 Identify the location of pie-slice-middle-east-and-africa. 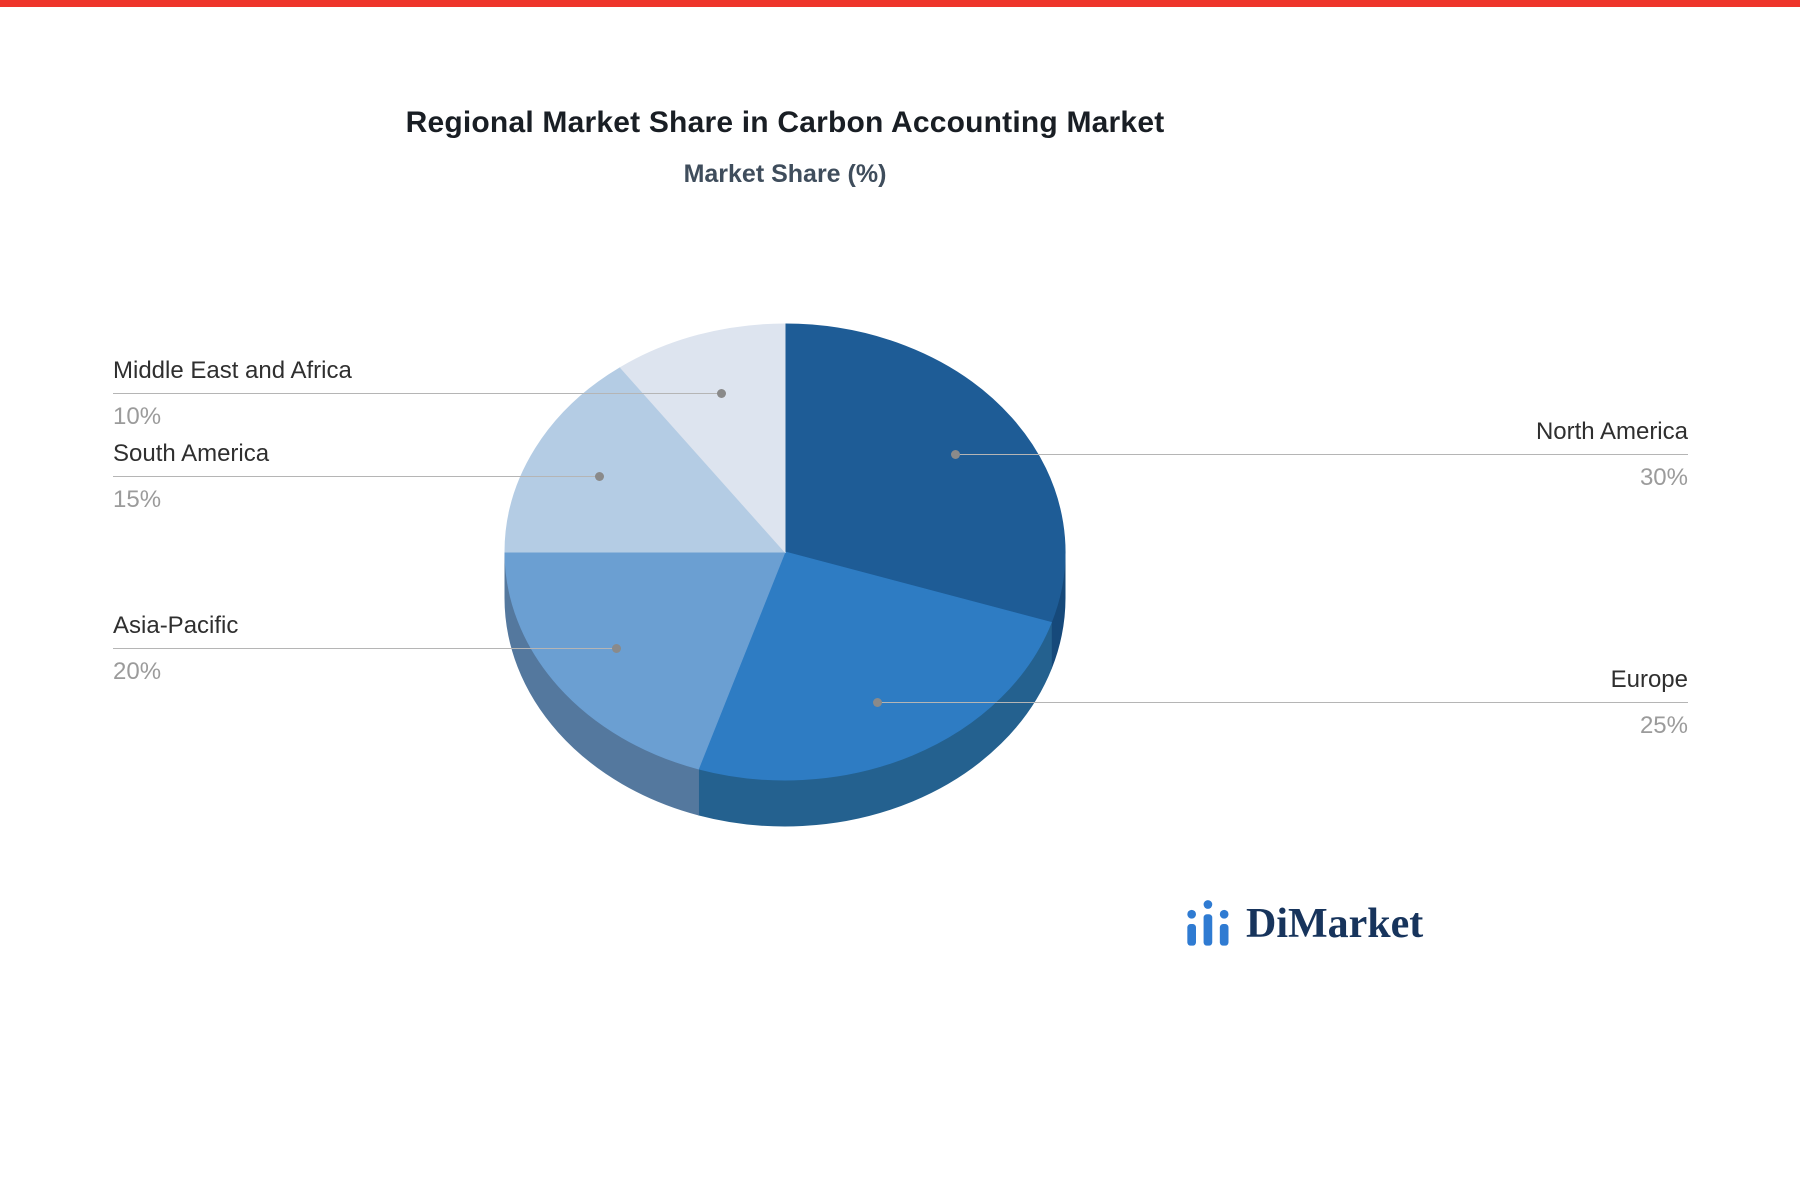
(702, 438).